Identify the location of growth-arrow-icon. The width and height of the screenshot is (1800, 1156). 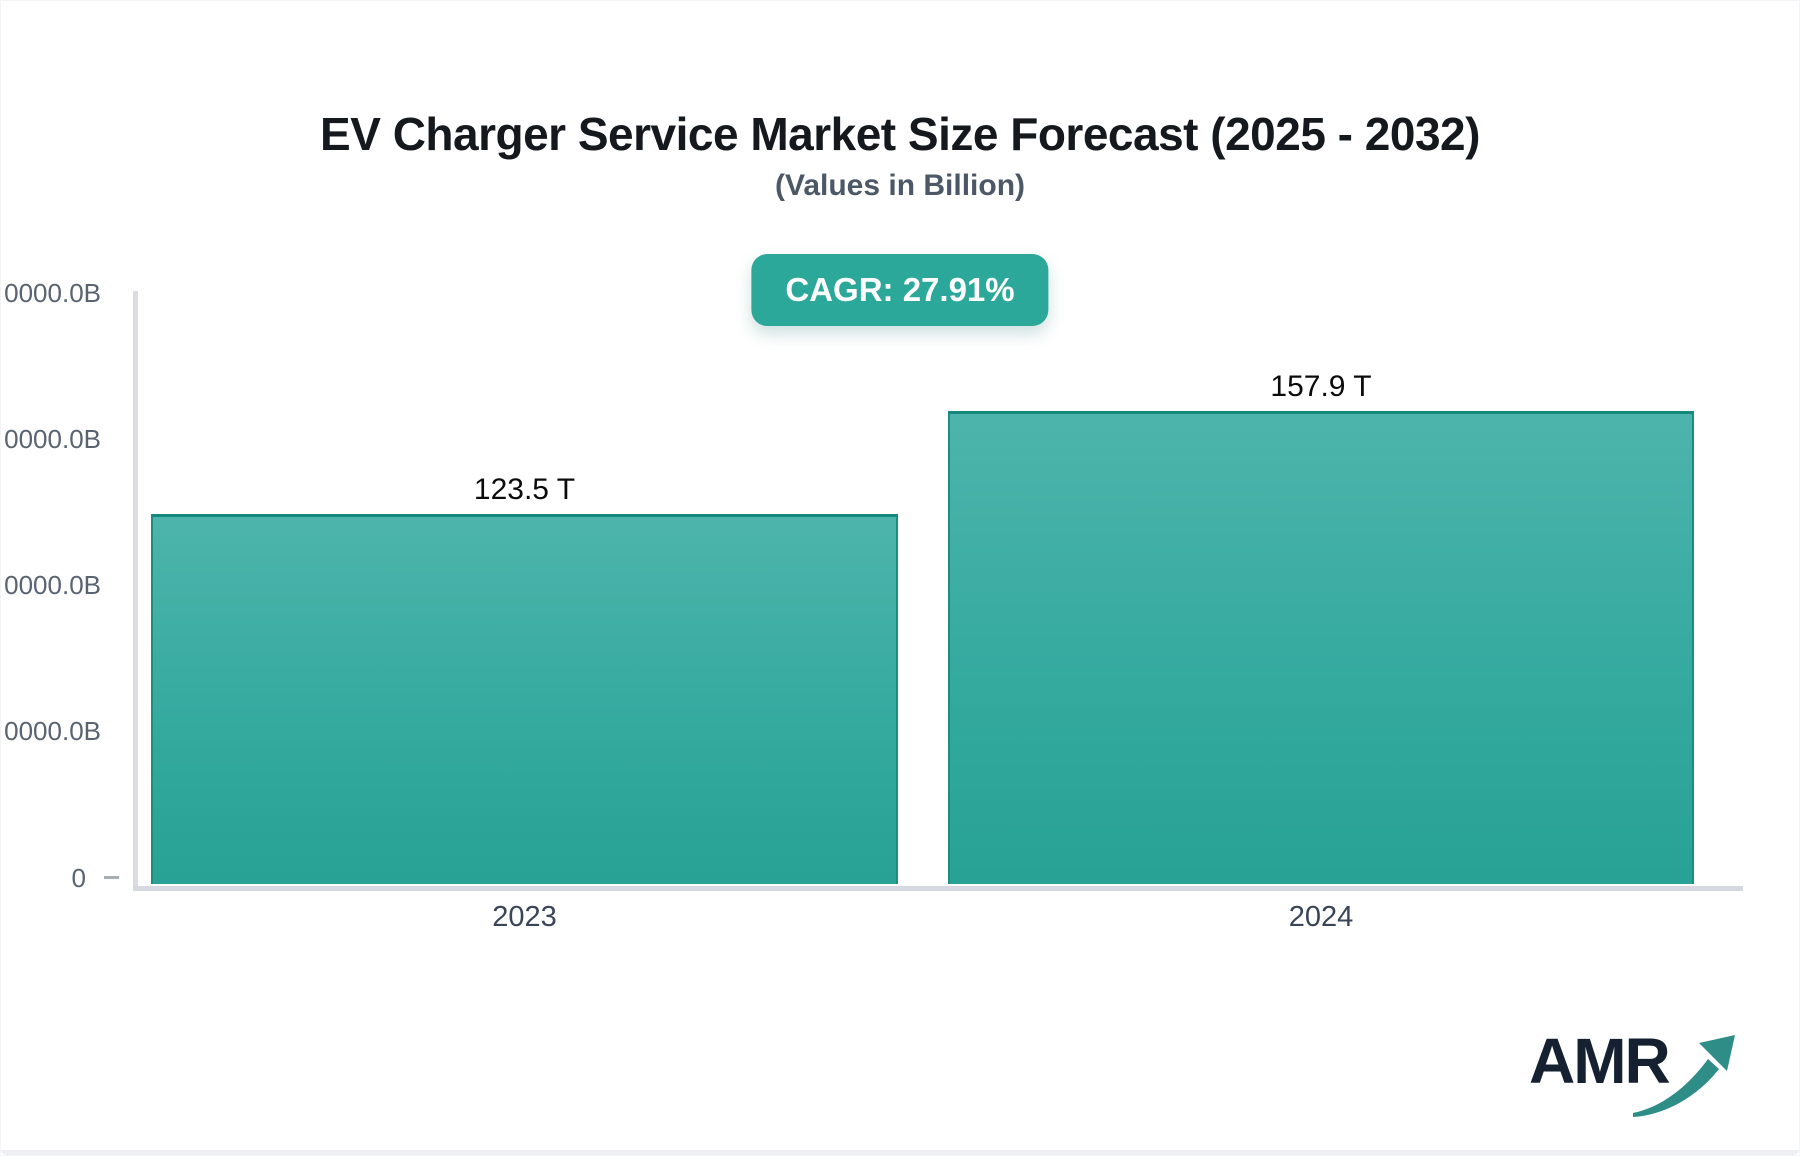
(1684, 1076).